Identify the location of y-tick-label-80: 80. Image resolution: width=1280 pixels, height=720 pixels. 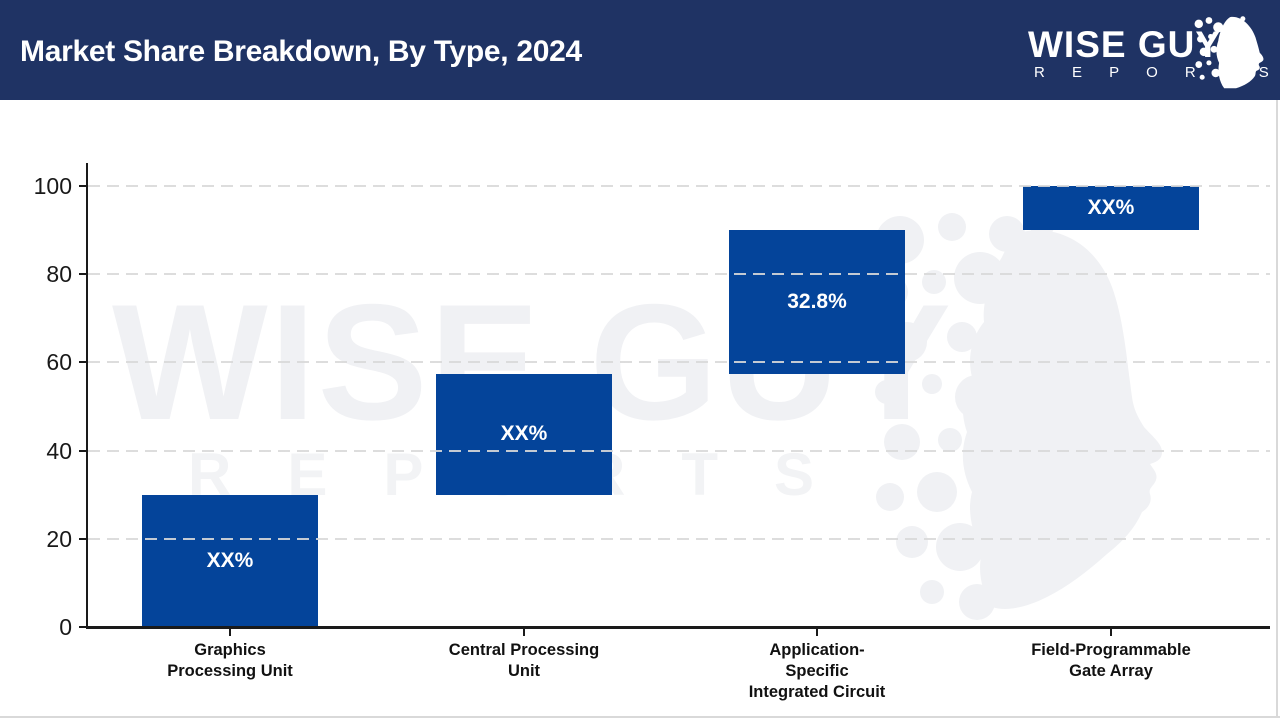
(59, 274).